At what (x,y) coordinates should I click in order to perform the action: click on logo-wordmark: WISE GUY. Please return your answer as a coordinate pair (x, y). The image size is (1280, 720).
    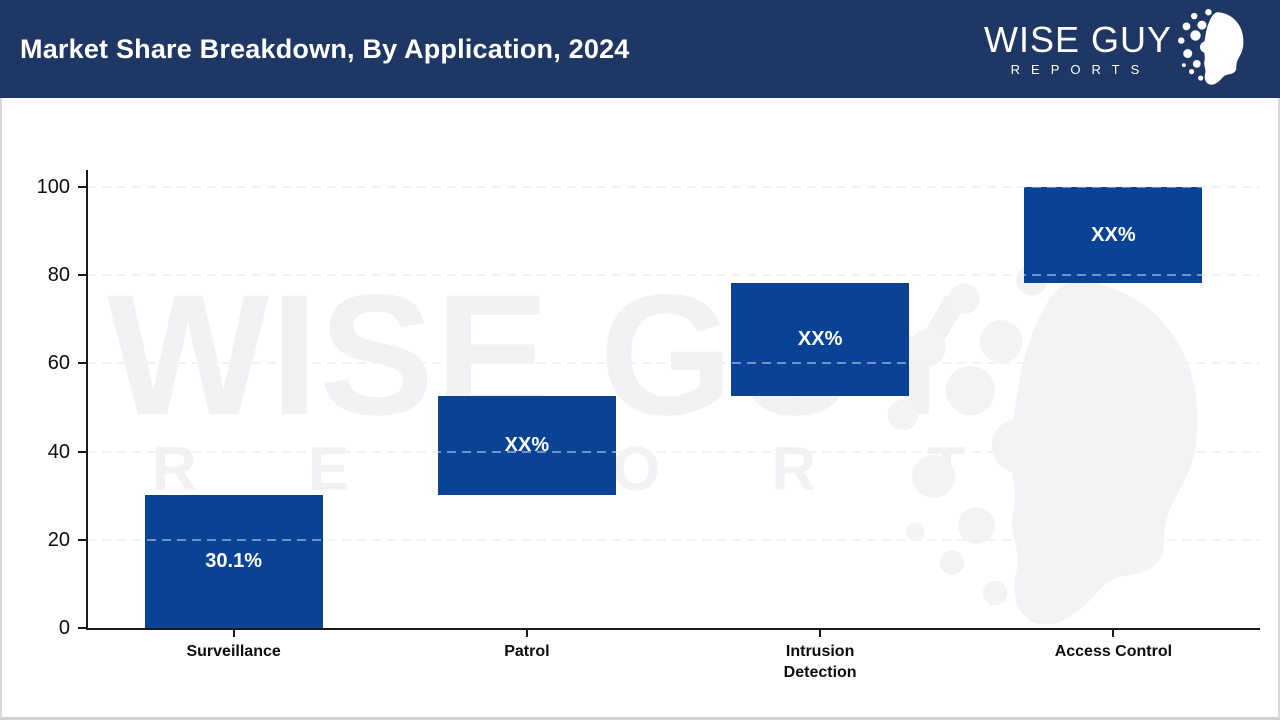
    Looking at the image, I should click on (1077, 39).